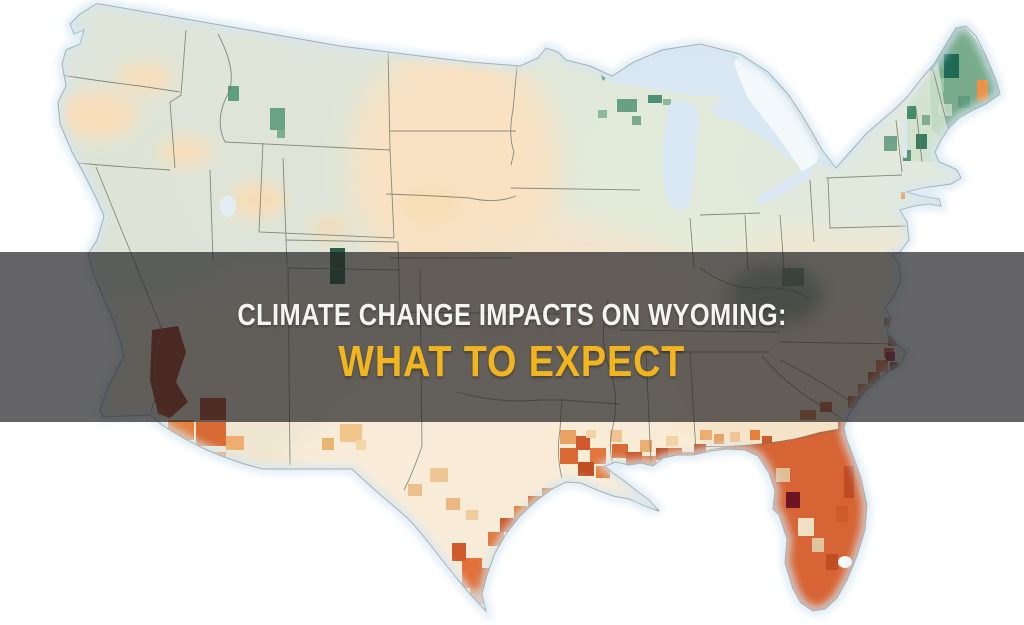 This screenshot has height=625, width=1024. I want to click on banner-subtitle: WHAT TO EXPECT, so click(512, 362).